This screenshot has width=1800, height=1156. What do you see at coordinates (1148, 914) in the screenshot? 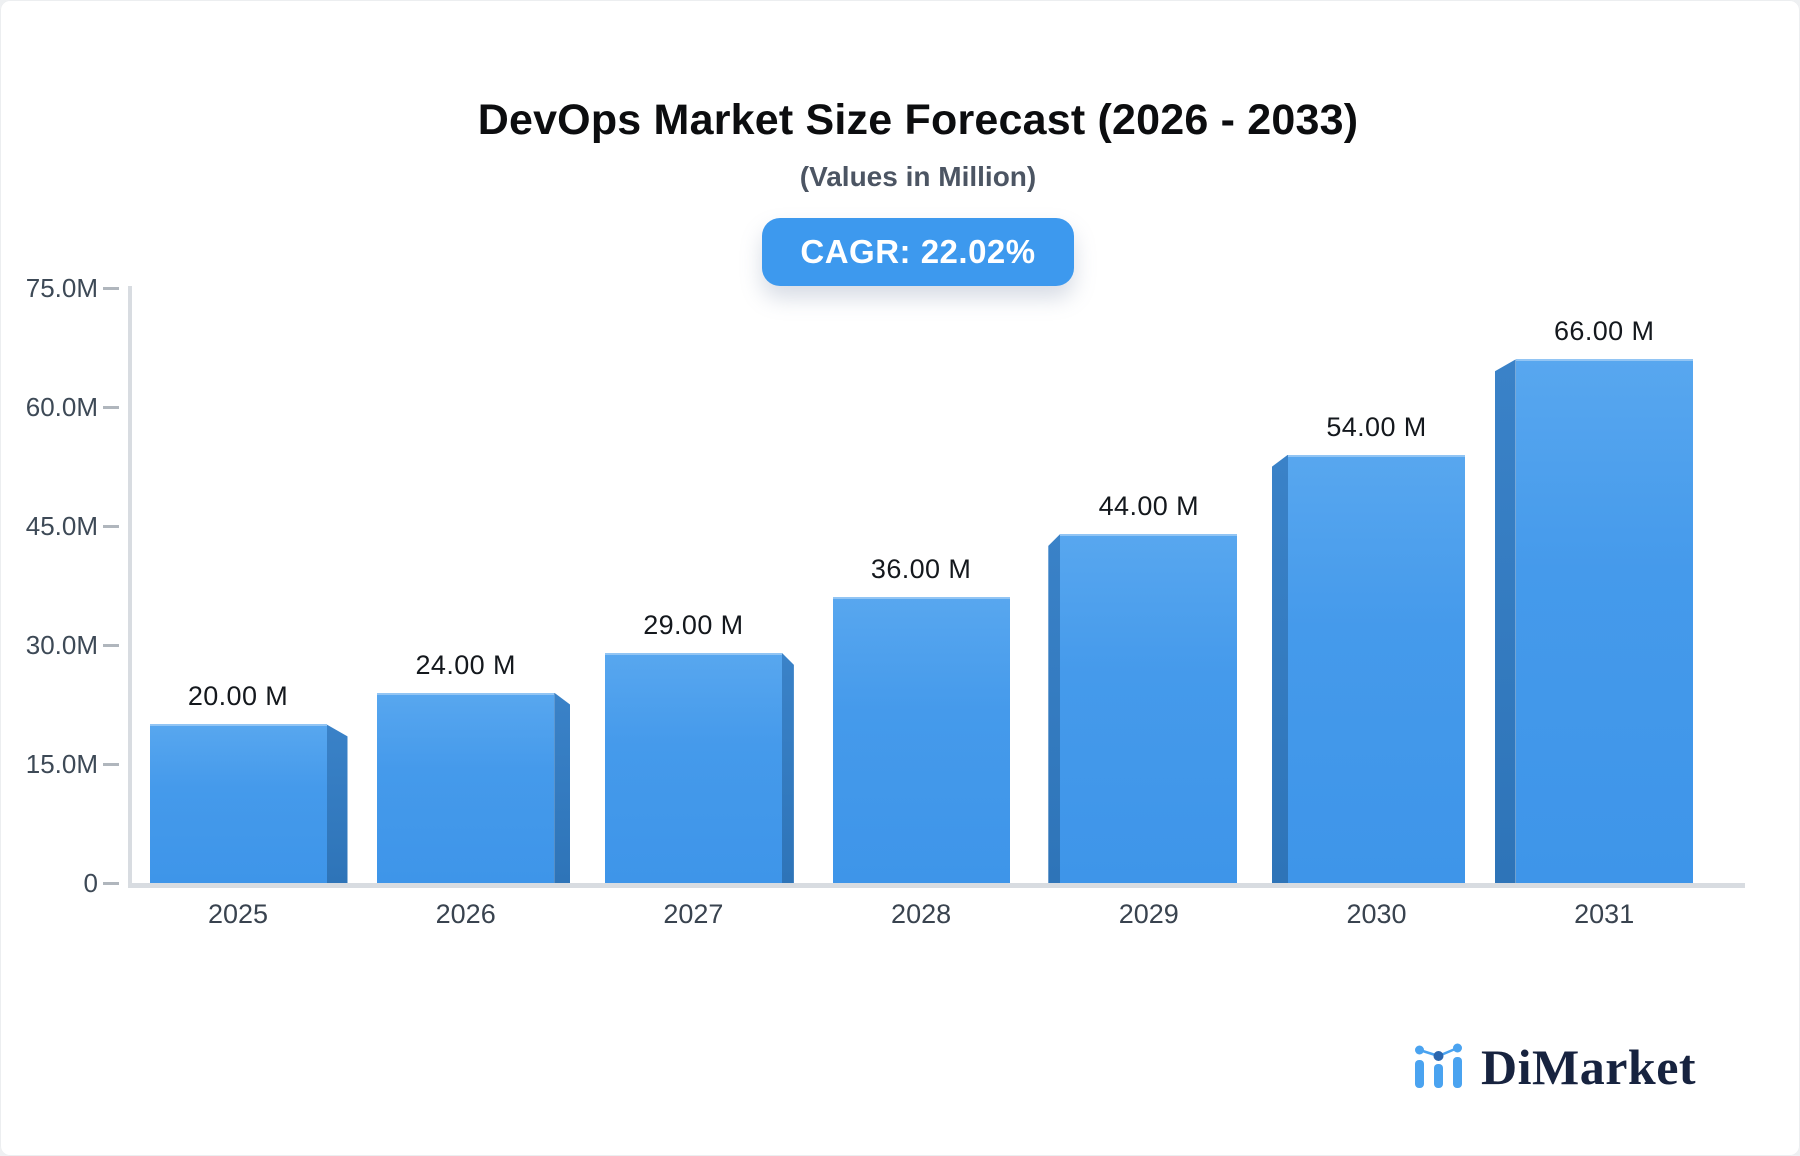
I see `x-axis-label: 2029` at bounding box center [1148, 914].